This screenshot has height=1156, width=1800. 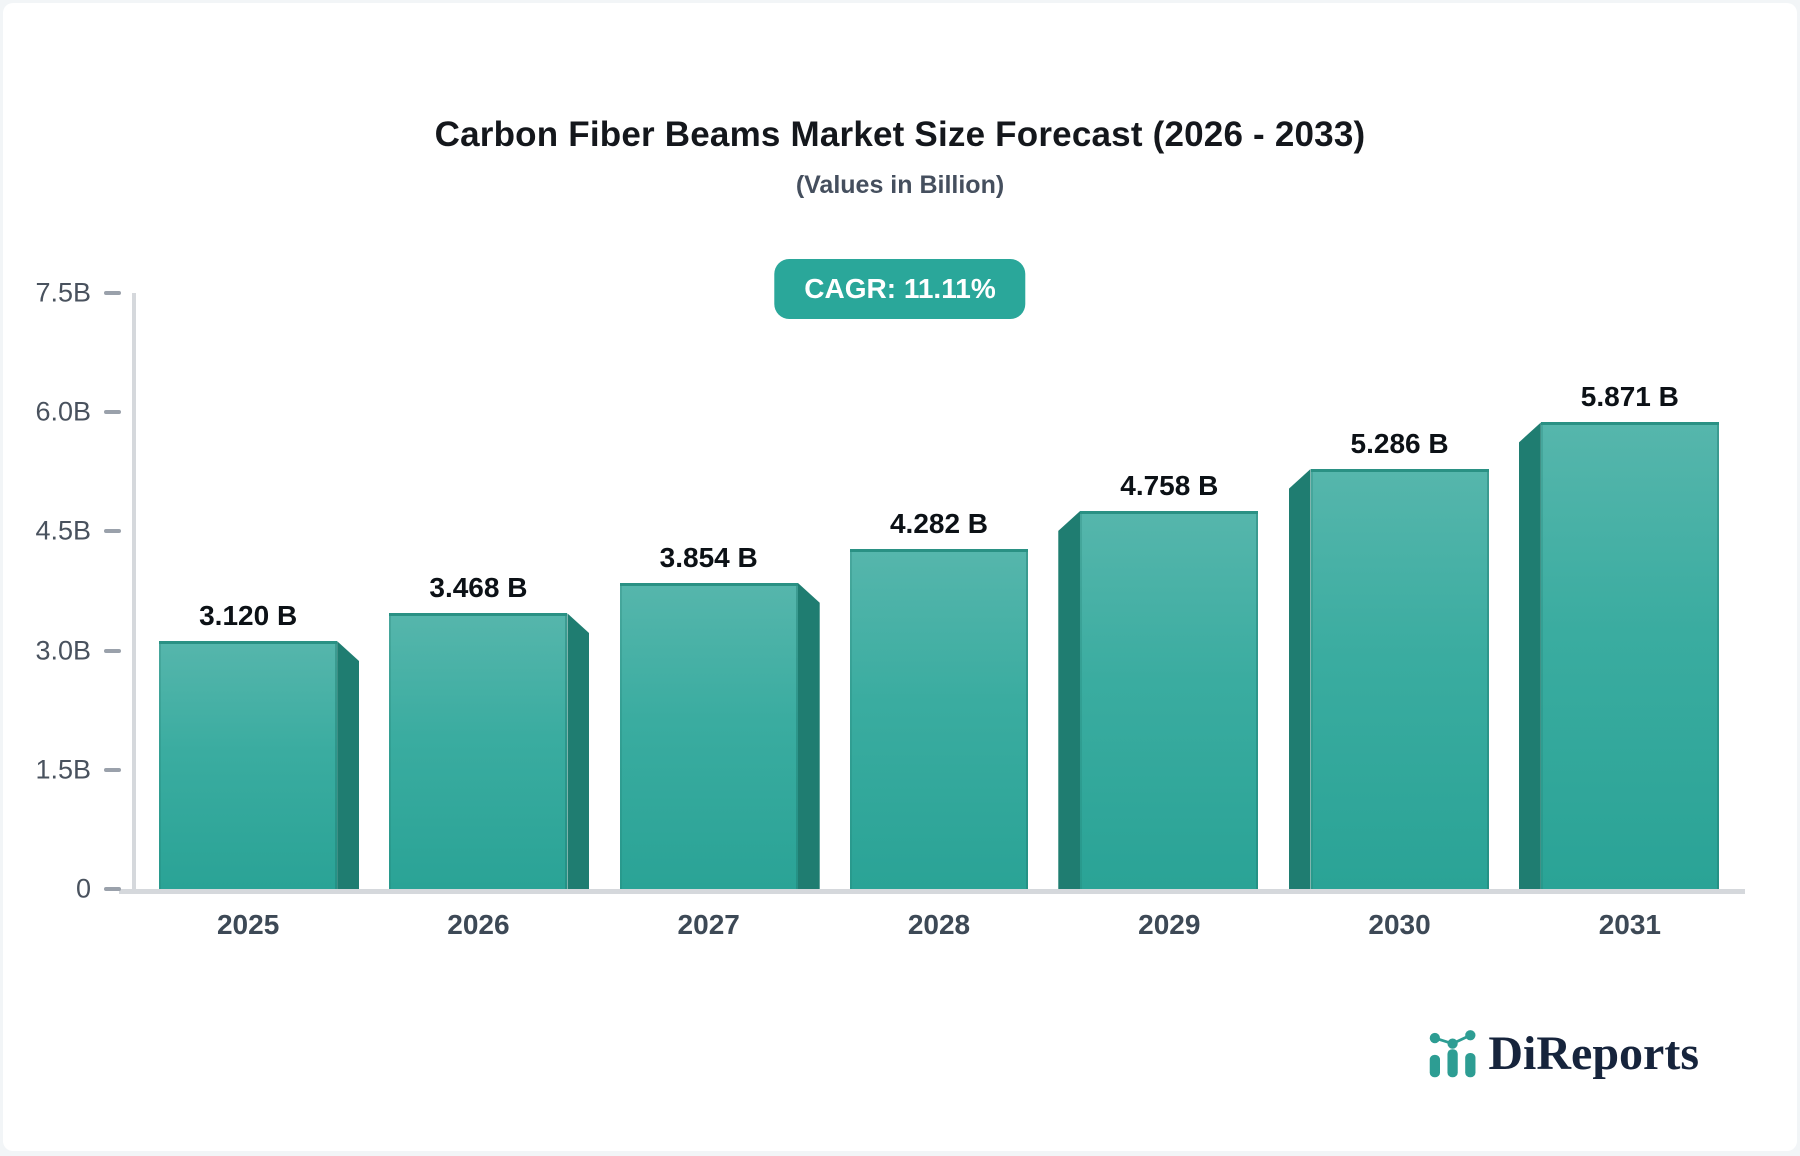 What do you see at coordinates (708, 557) in the screenshot?
I see `bar-value-label-2027: 3.854 B` at bounding box center [708, 557].